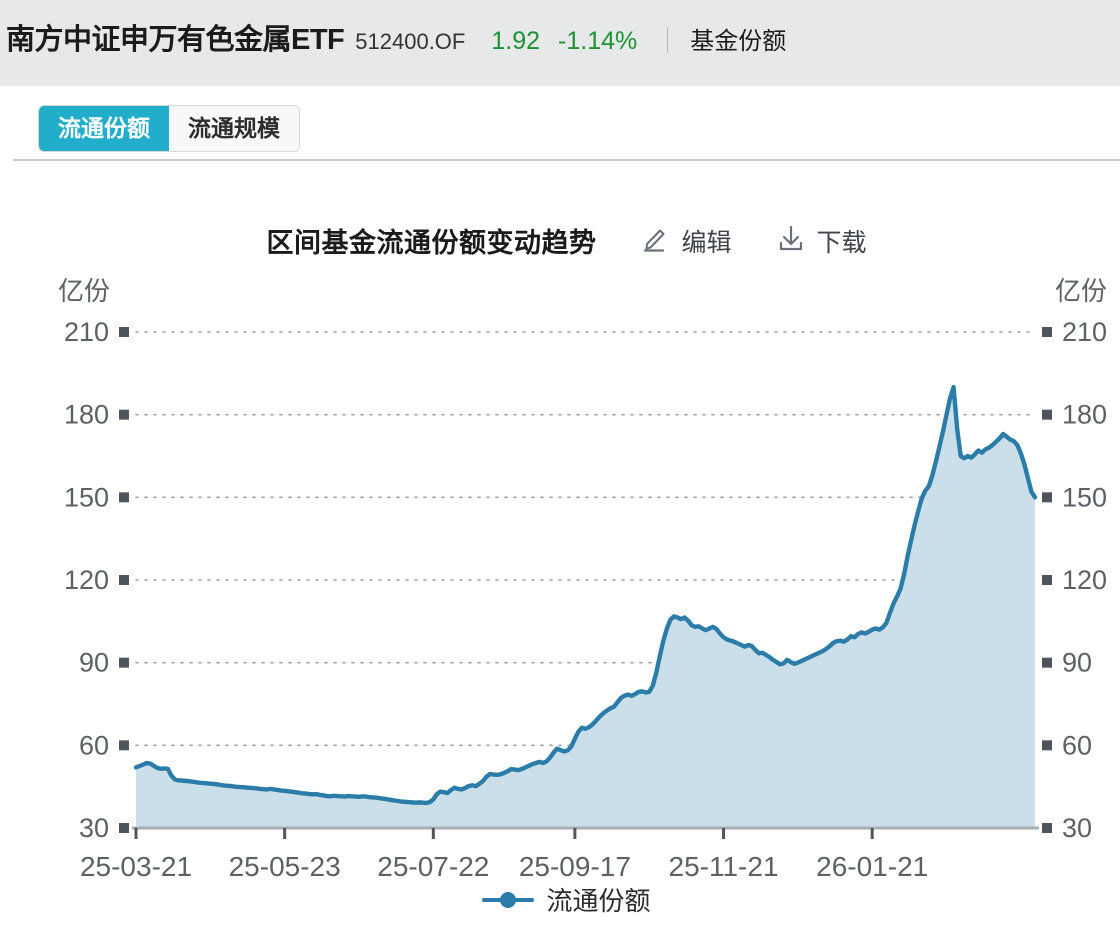 The image size is (1120, 930). I want to click on fund-change-percent: -1.14%, so click(598, 41).